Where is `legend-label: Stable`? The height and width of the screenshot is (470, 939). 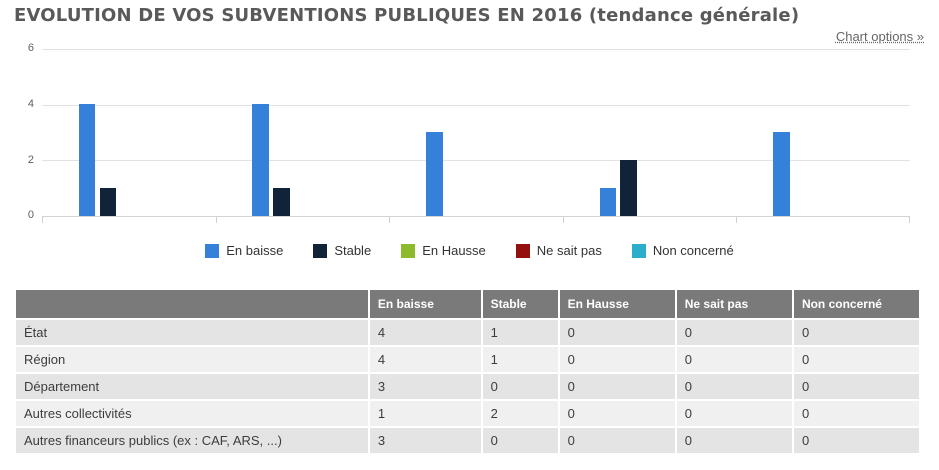 legend-label: Stable is located at coordinates (353, 250).